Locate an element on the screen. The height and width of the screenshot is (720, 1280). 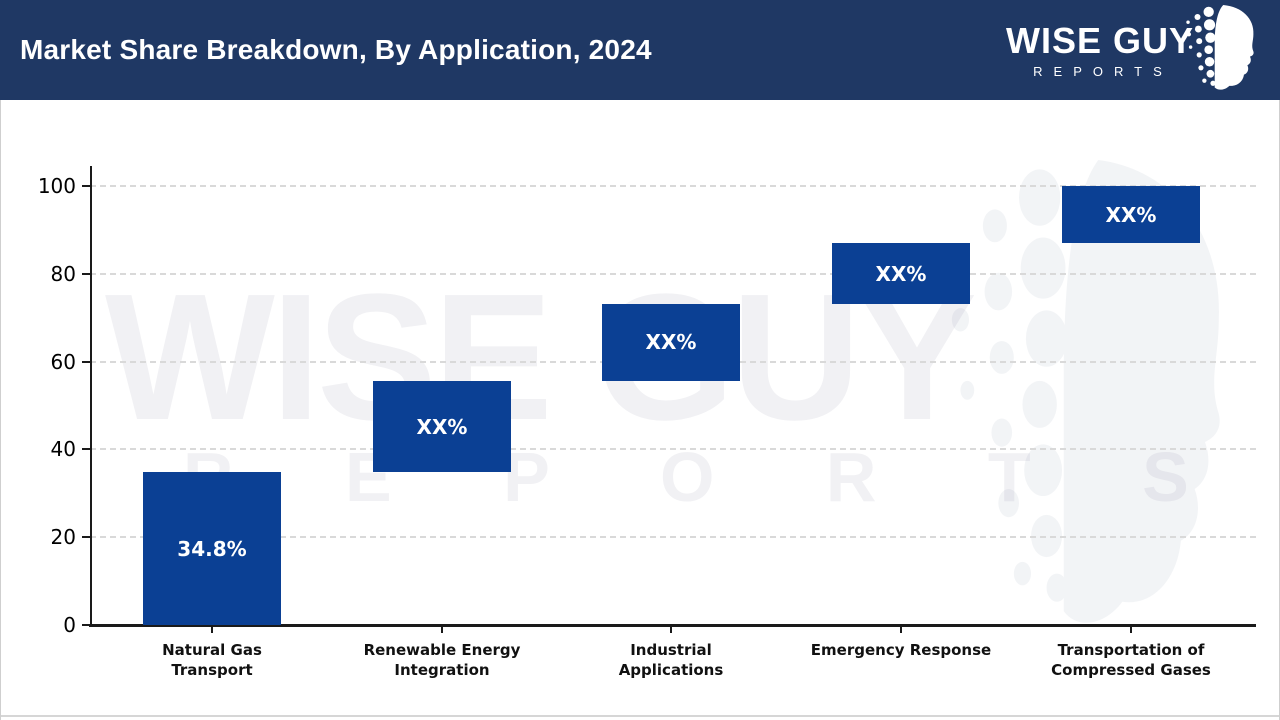
bar-renewable-energy-integration: XX% is located at coordinates (442, 426).